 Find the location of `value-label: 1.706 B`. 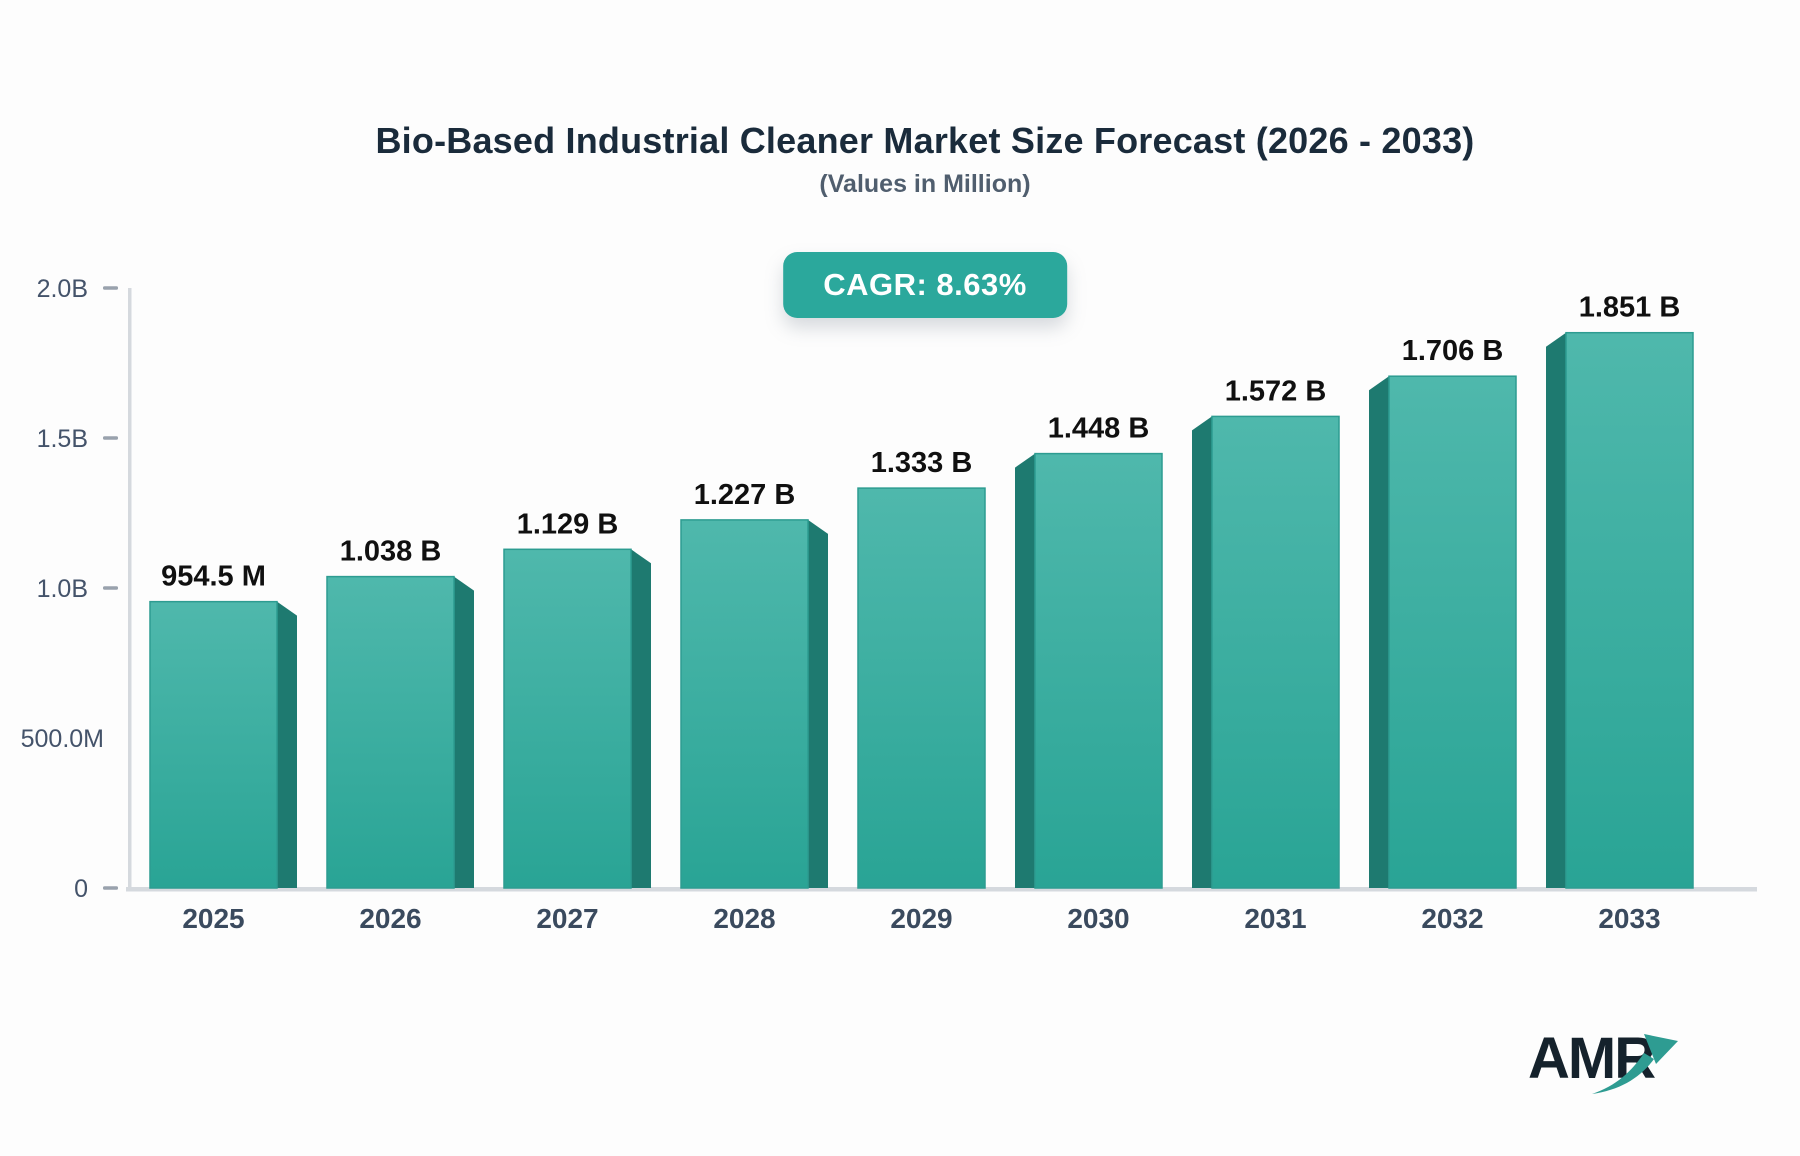

value-label: 1.706 B is located at coordinates (1453, 351).